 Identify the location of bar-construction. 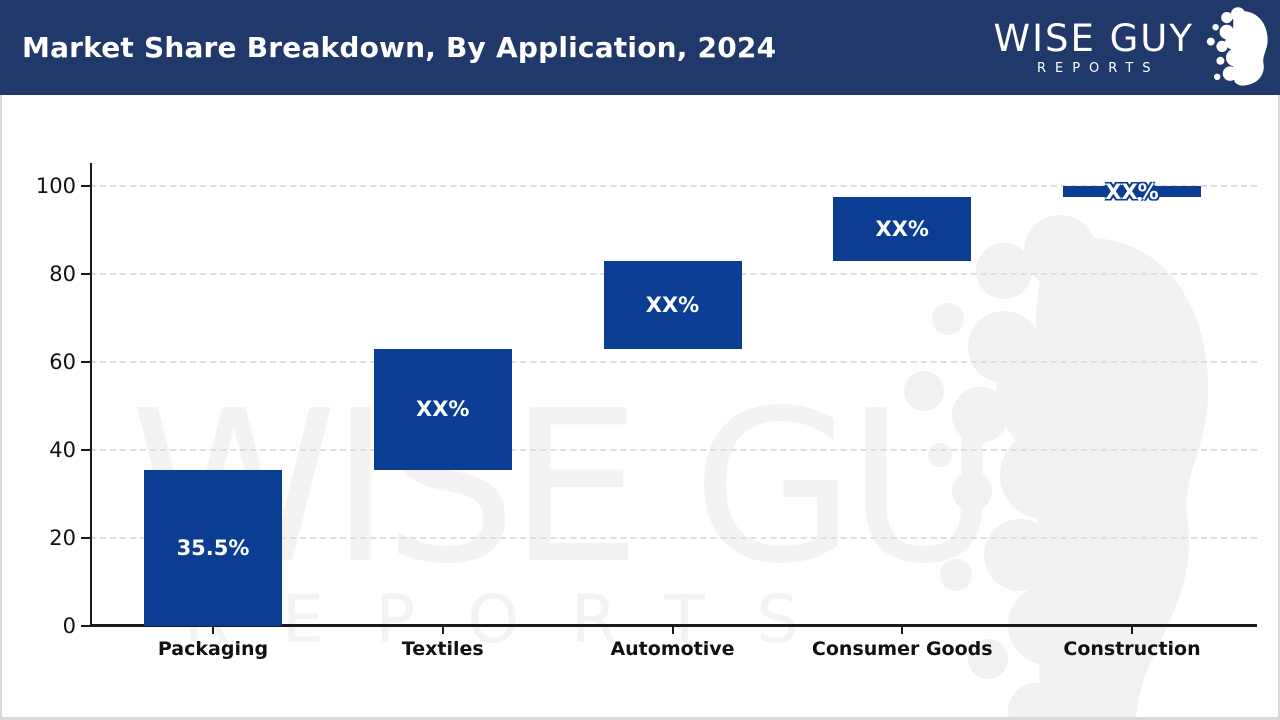
(1132, 191).